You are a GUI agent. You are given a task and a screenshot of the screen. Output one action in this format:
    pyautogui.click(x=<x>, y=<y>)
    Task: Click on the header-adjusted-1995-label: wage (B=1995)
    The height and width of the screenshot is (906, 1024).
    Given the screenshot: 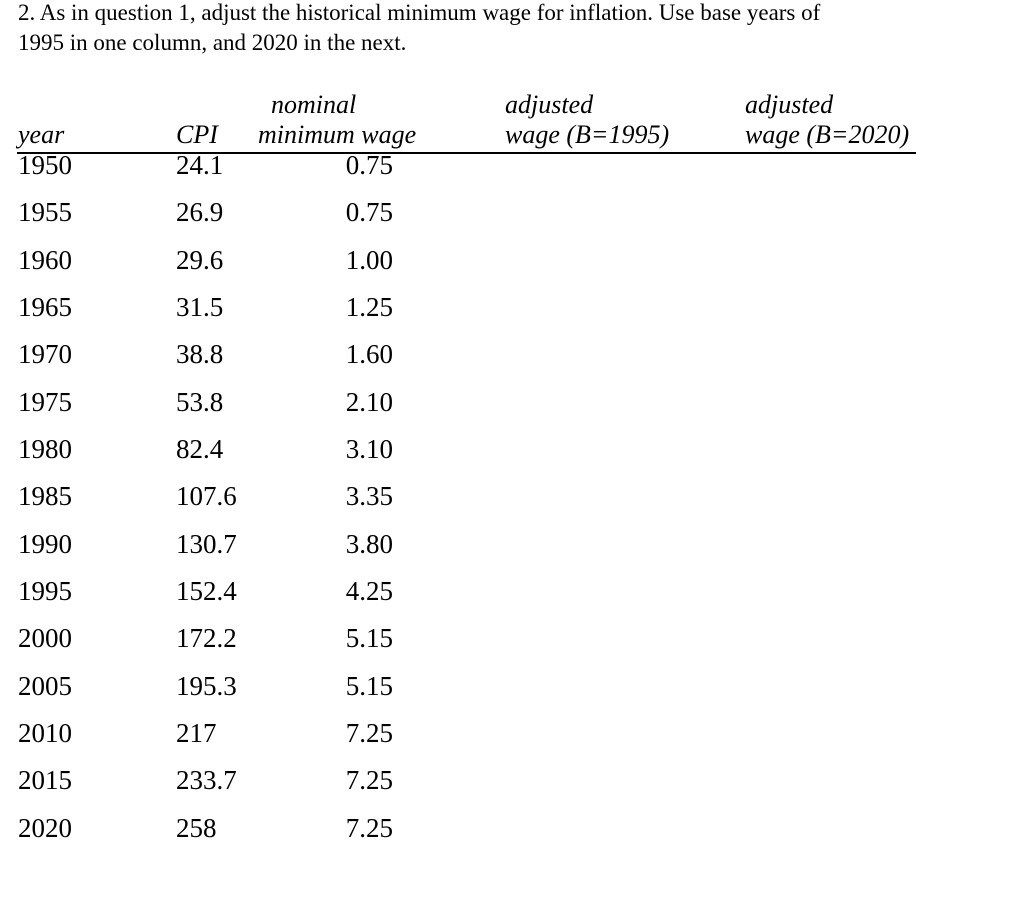 What is the action you would take?
    pyautogui.click(x=587, y=134)
    